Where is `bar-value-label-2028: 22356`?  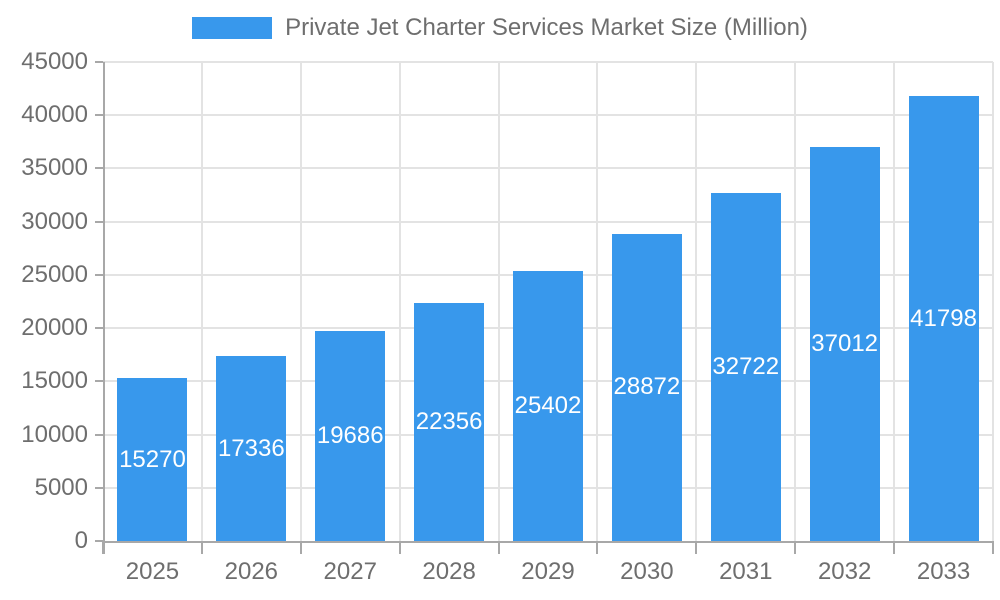 bar-value-label-2028: 22356 is located at coordinates (449, 422).